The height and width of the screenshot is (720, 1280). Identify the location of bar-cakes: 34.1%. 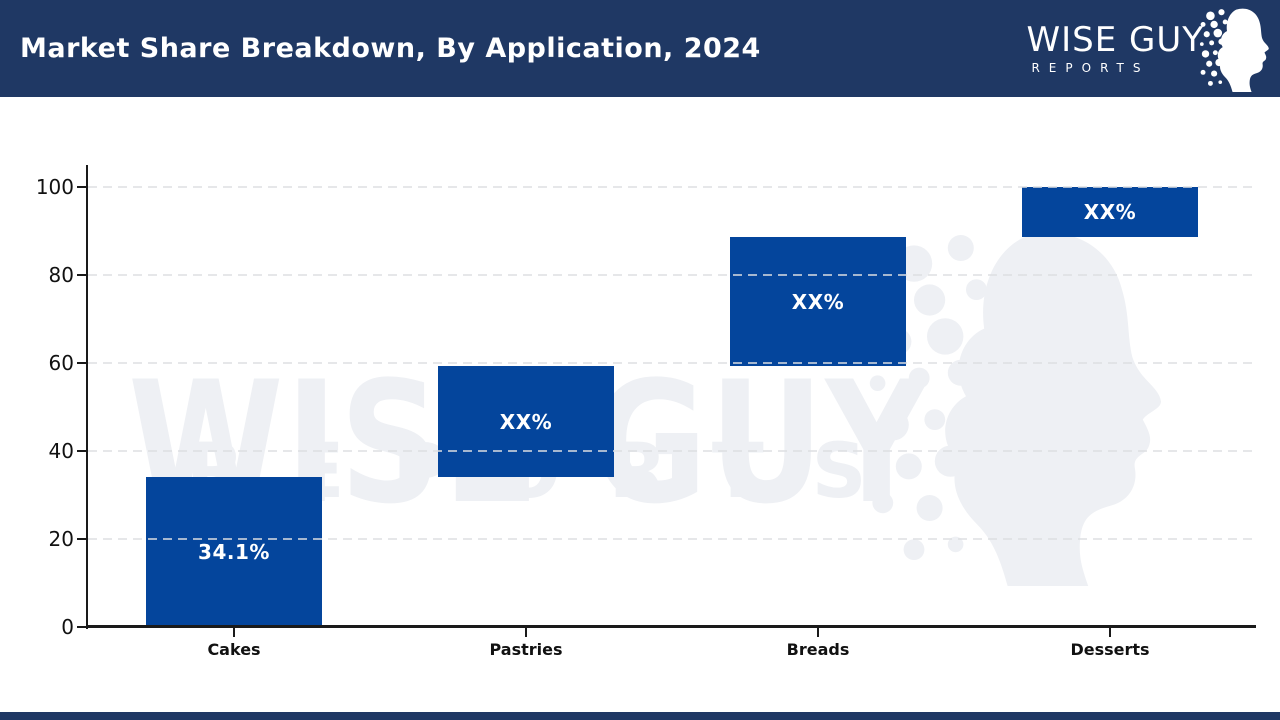
(234, 551).